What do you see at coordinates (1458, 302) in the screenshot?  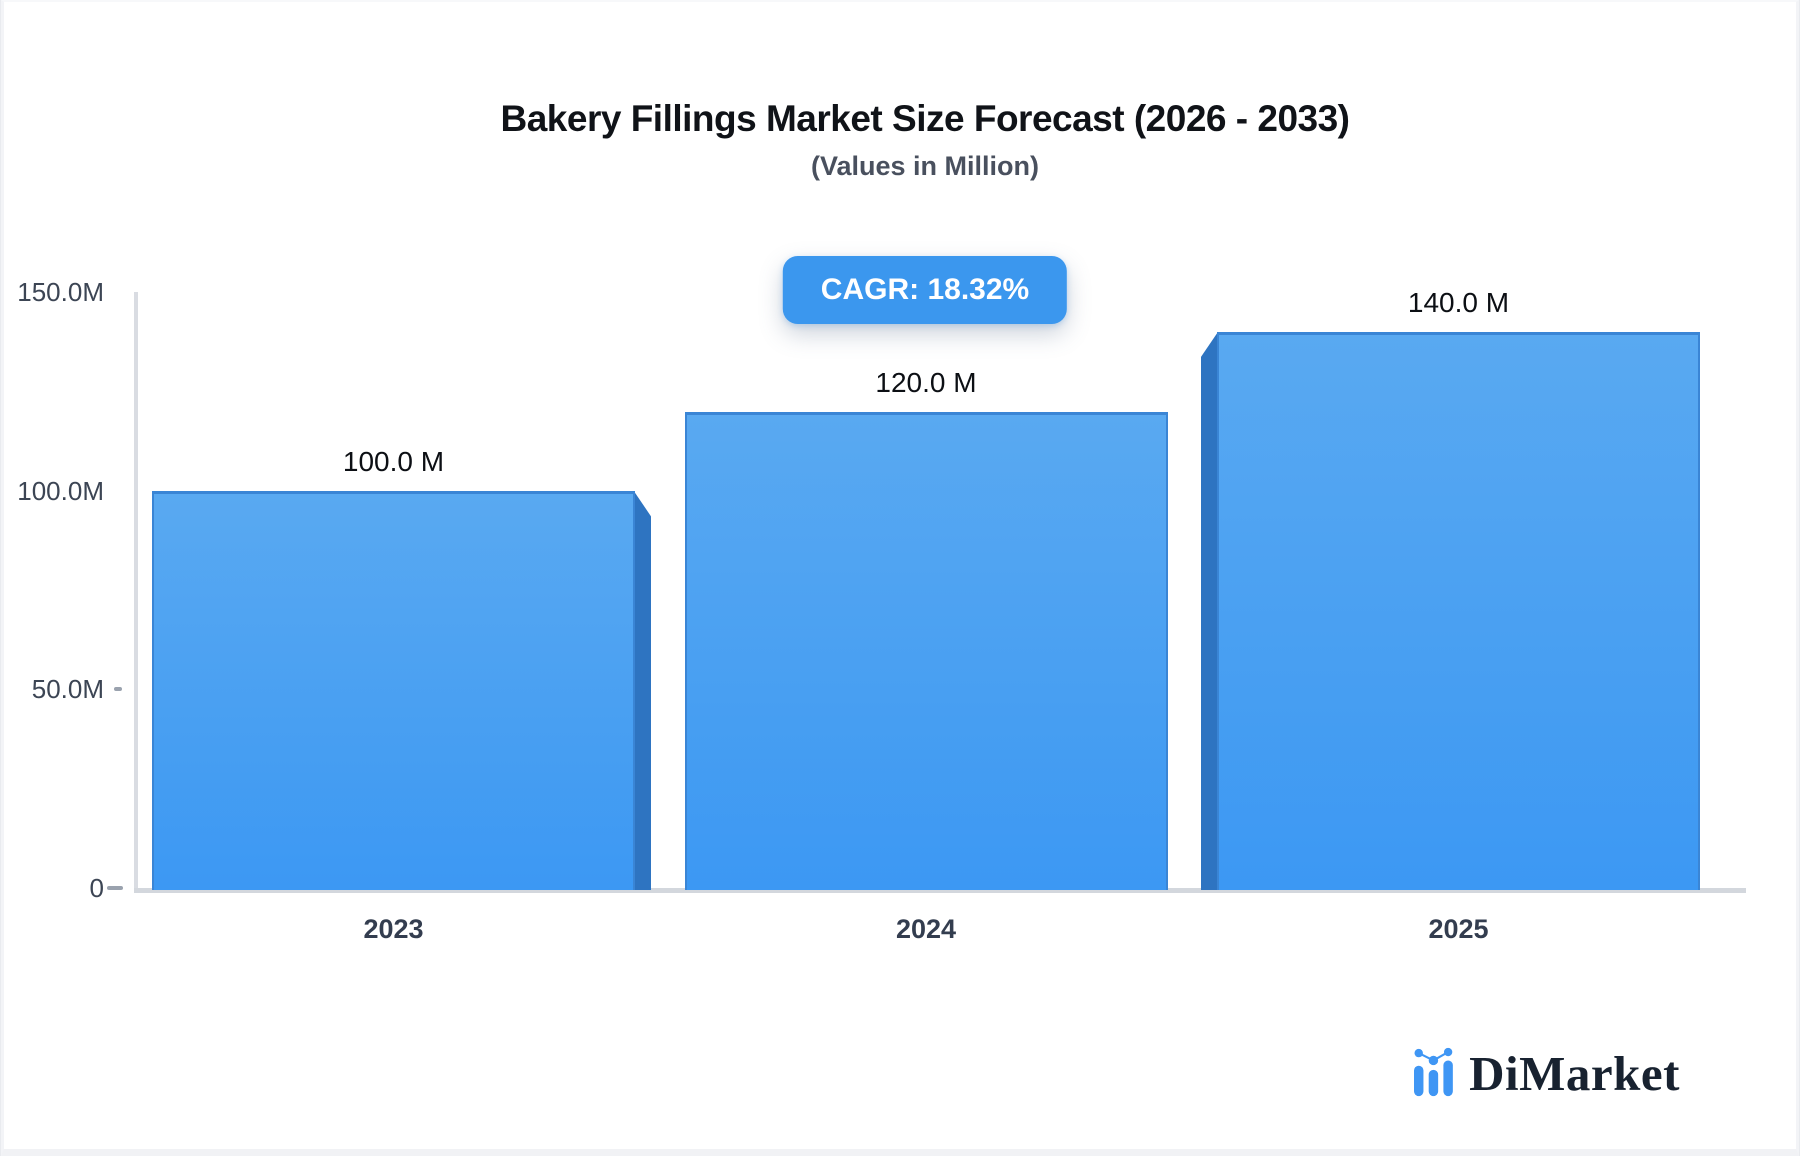 I see `bar-value-label: 140.0 M` at bounding box center [1458, 302].